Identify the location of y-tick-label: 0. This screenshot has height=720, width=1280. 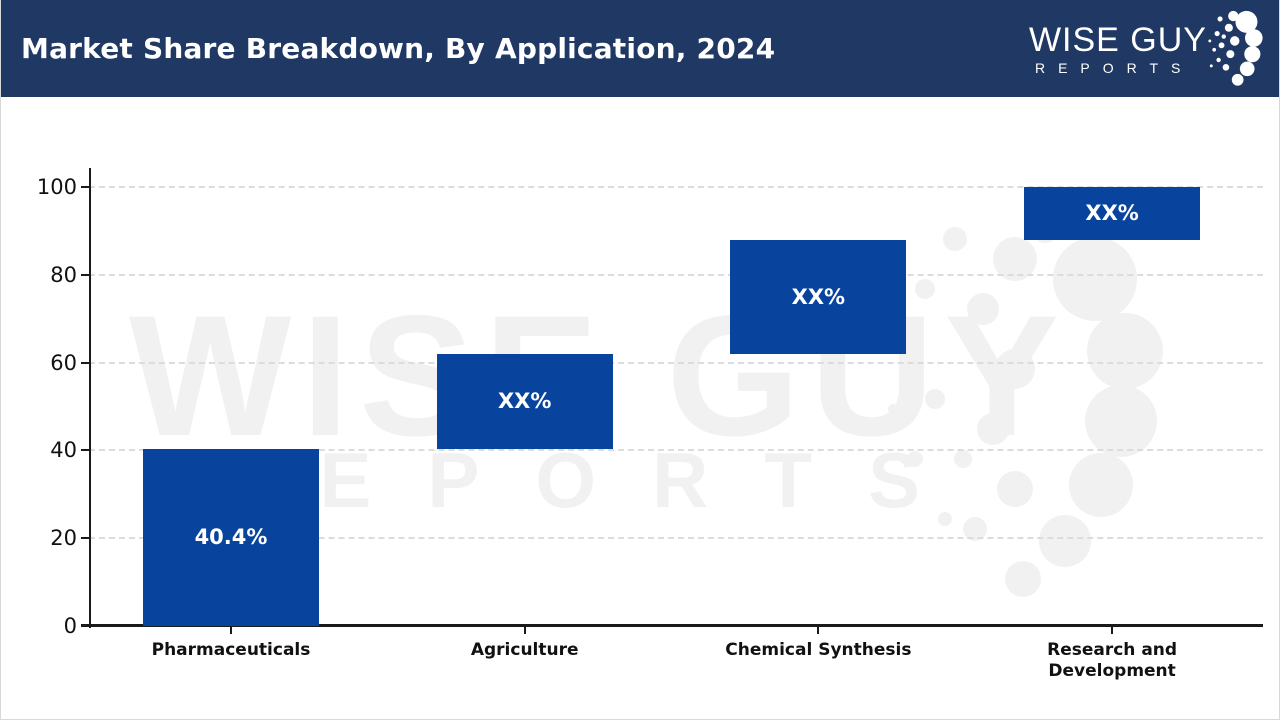
(70, 626).